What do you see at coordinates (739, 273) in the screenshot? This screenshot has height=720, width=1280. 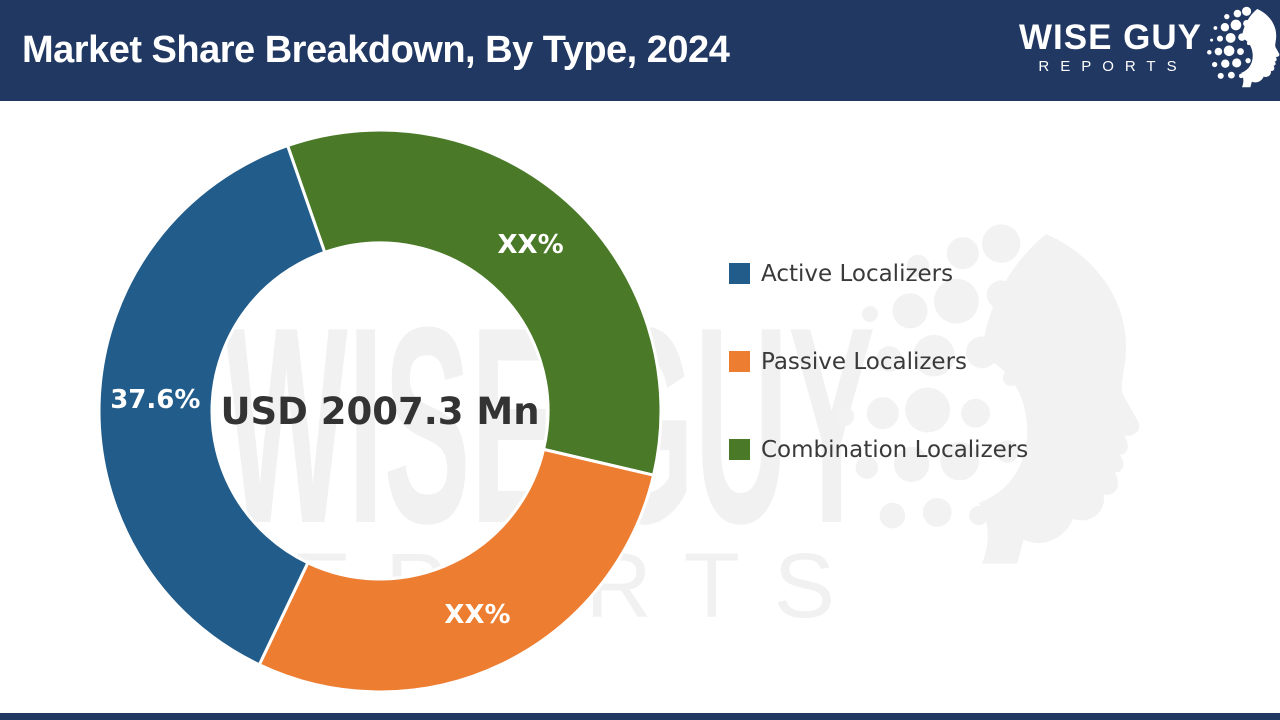 I see `legend-swatch-blue` at bounding box center [739, 273].